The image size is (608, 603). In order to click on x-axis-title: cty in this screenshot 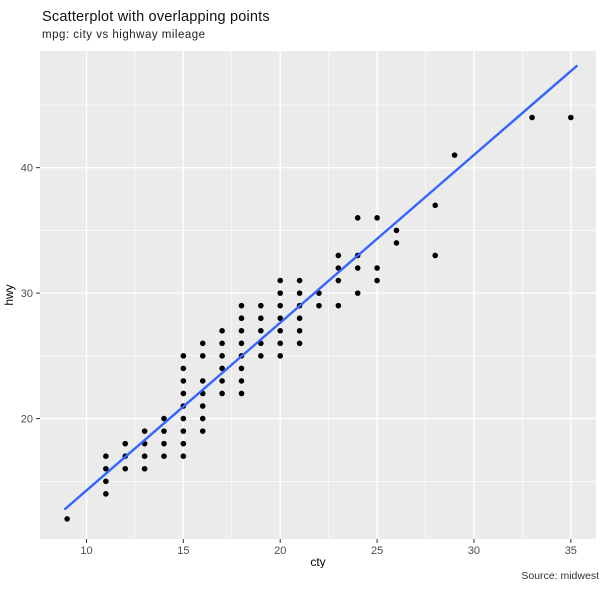, I will do `click(317, 561)`.